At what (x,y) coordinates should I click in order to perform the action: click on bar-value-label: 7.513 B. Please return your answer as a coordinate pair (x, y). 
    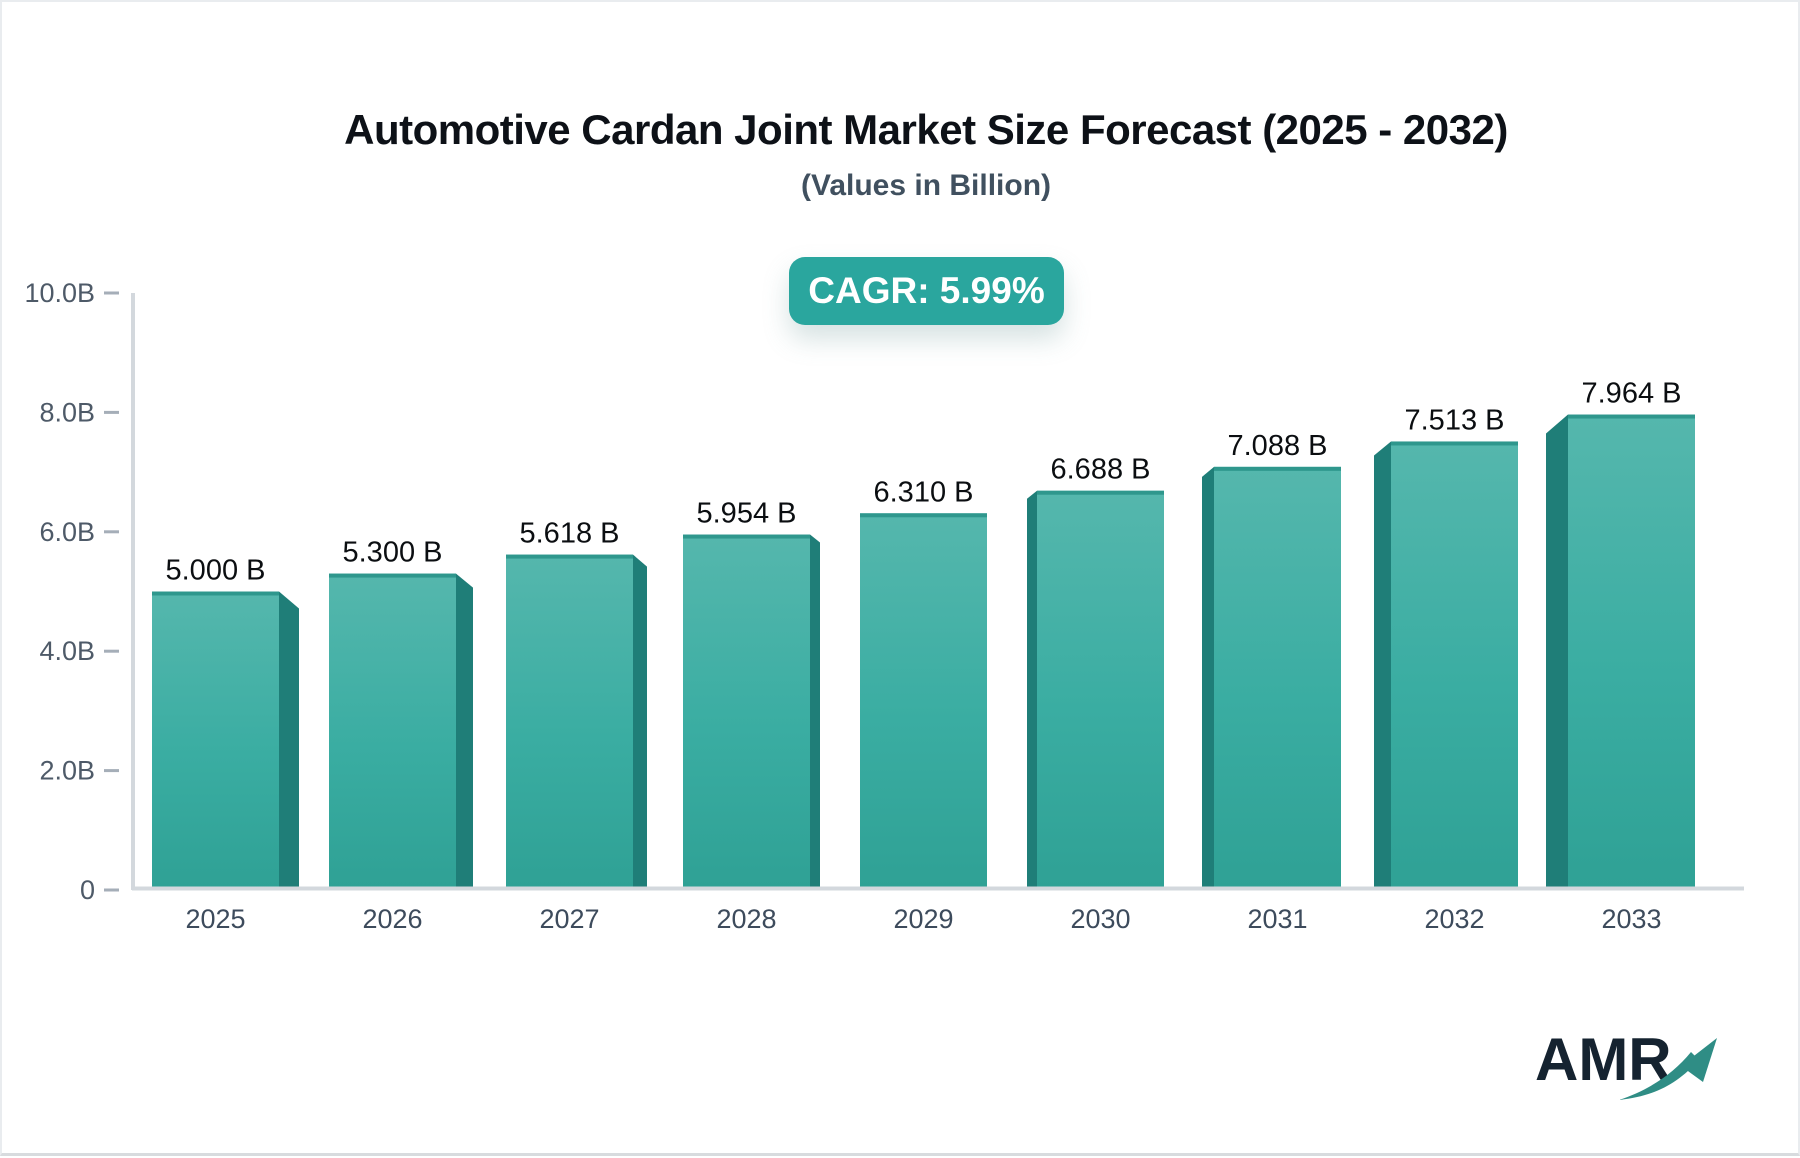
    Looking at the image, I should click on (1455, 420).